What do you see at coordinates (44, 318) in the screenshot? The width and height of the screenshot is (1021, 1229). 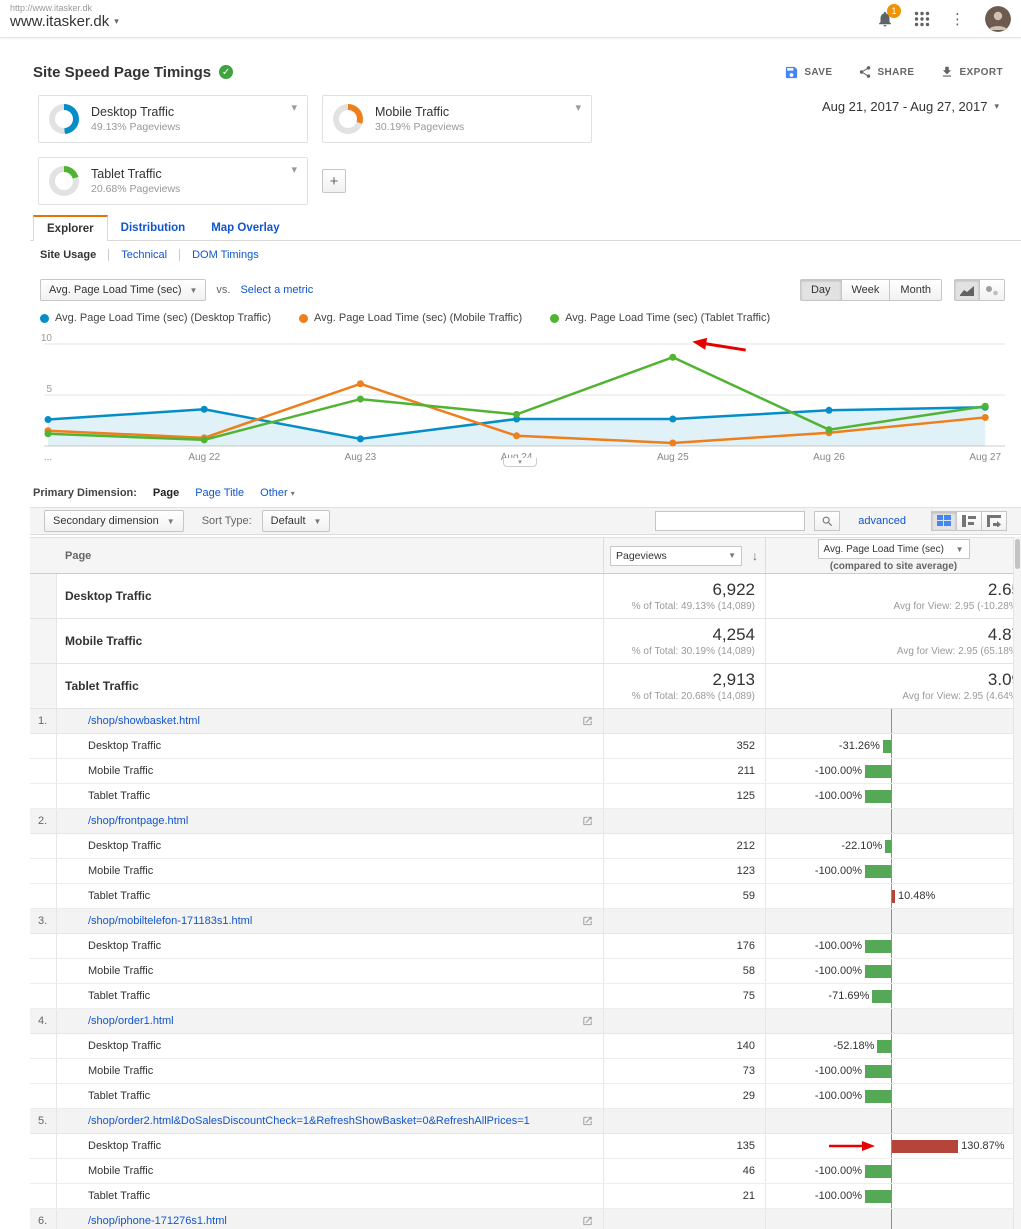 I see `legend-dot-icon` at bounding box center [44, 318].